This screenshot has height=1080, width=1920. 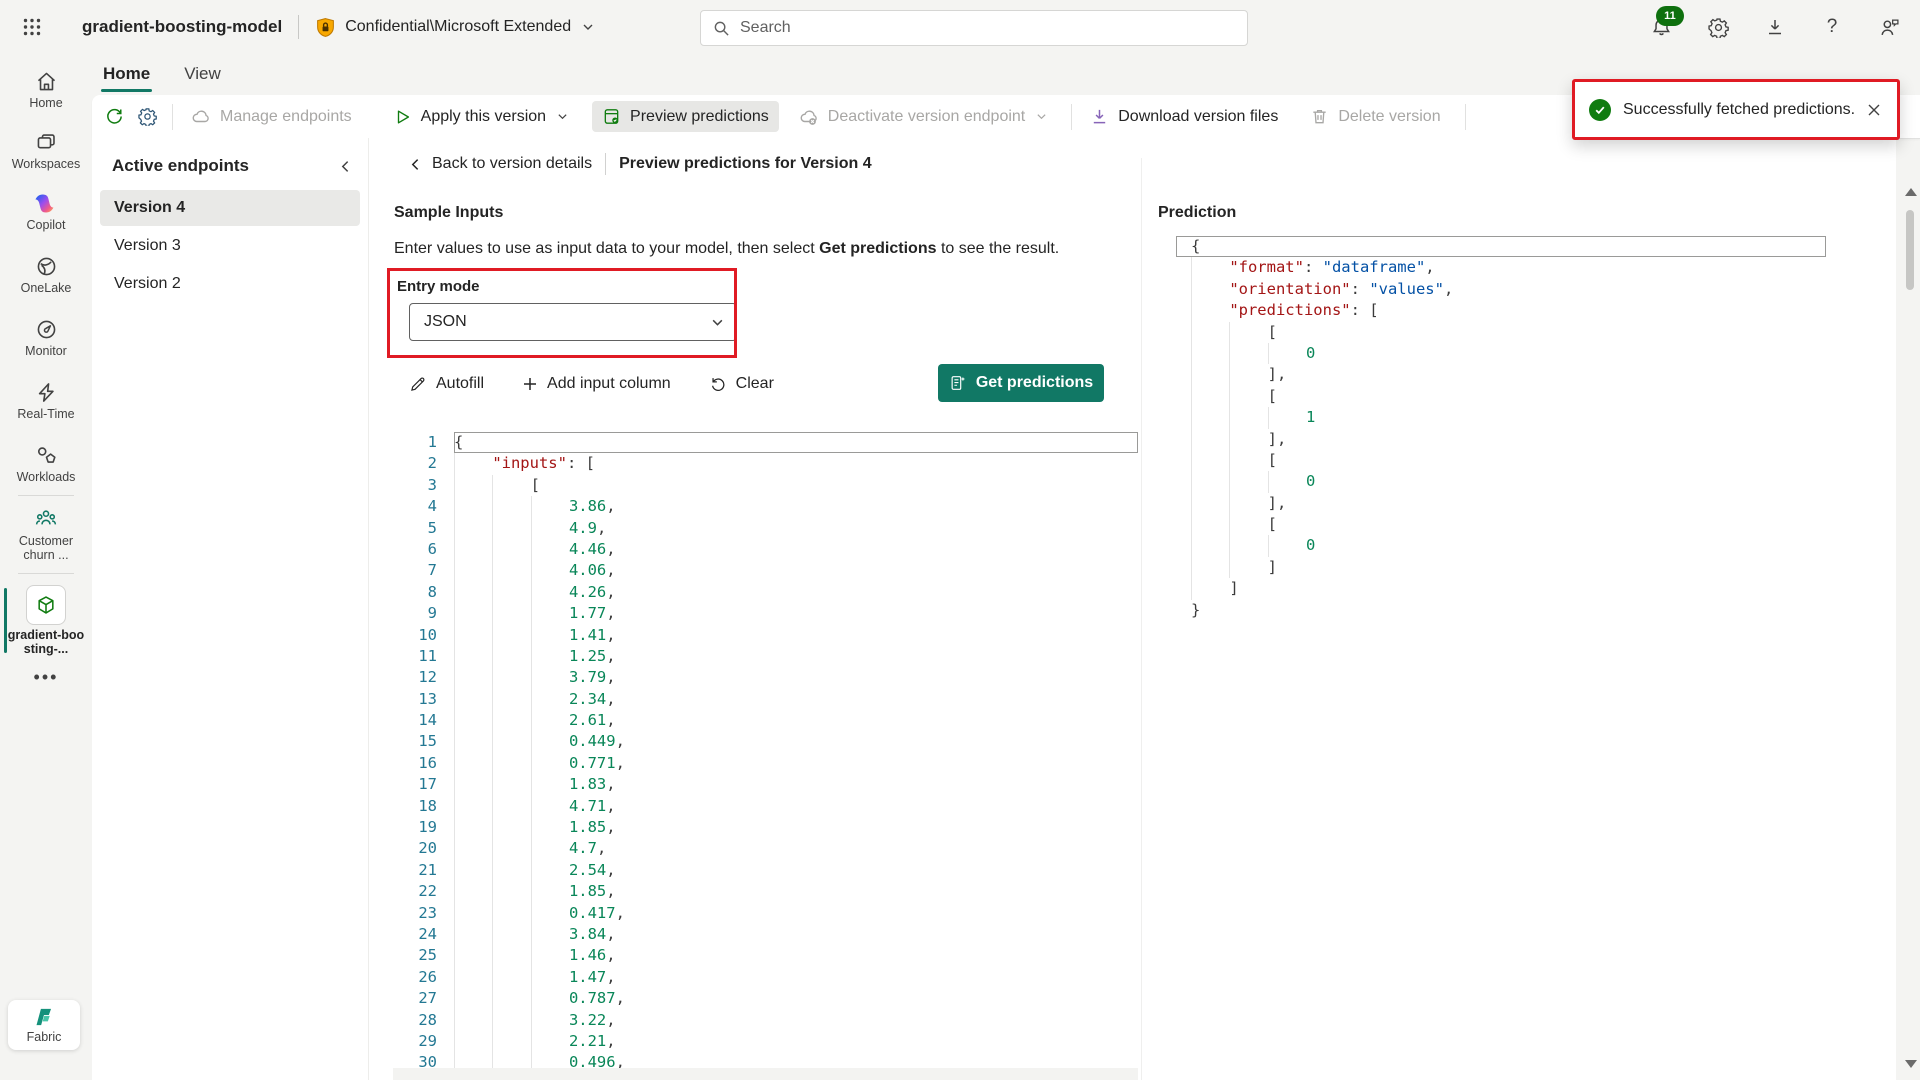 What do you see at coordinates (454, 27) in the screenshot?
I see `sensitivity-label-button: Confidential\Microsoft Extended` at bounding box center [454, 27].